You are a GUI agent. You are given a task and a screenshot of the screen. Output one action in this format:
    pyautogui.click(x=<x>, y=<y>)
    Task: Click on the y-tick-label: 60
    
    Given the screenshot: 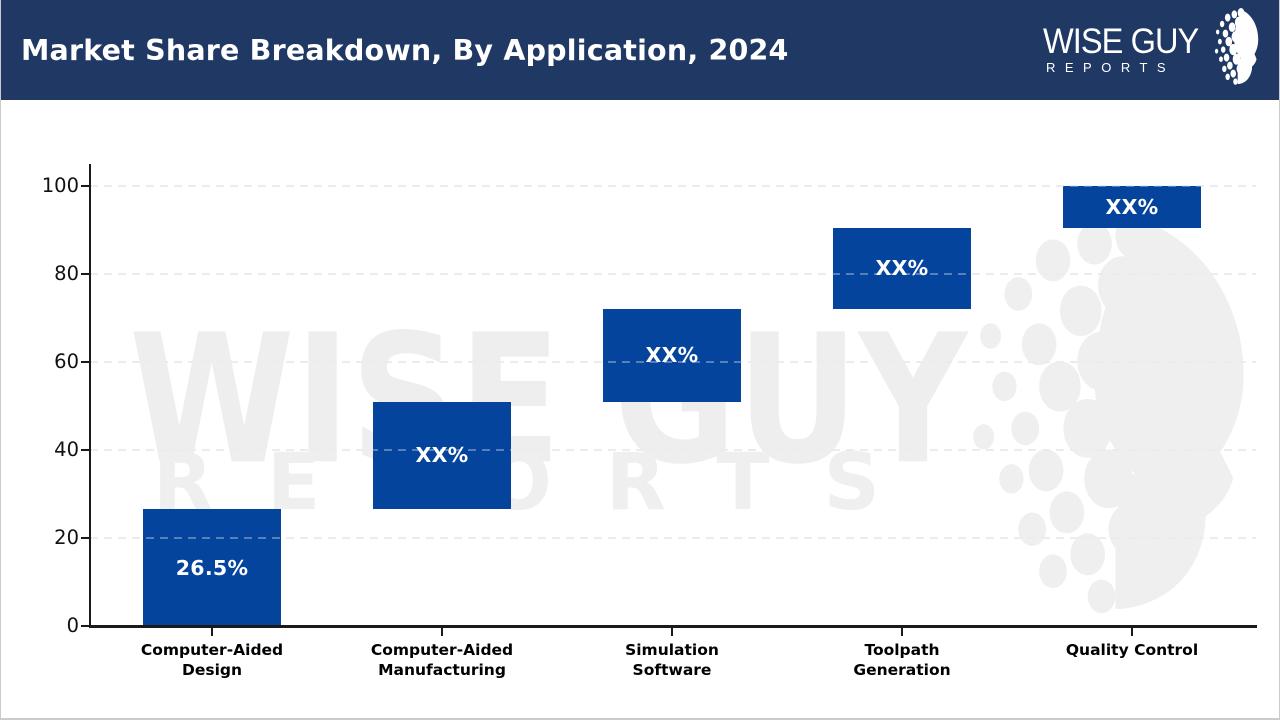 What is the action you would take?
    pyautogui.click(x=66, y=361)
    